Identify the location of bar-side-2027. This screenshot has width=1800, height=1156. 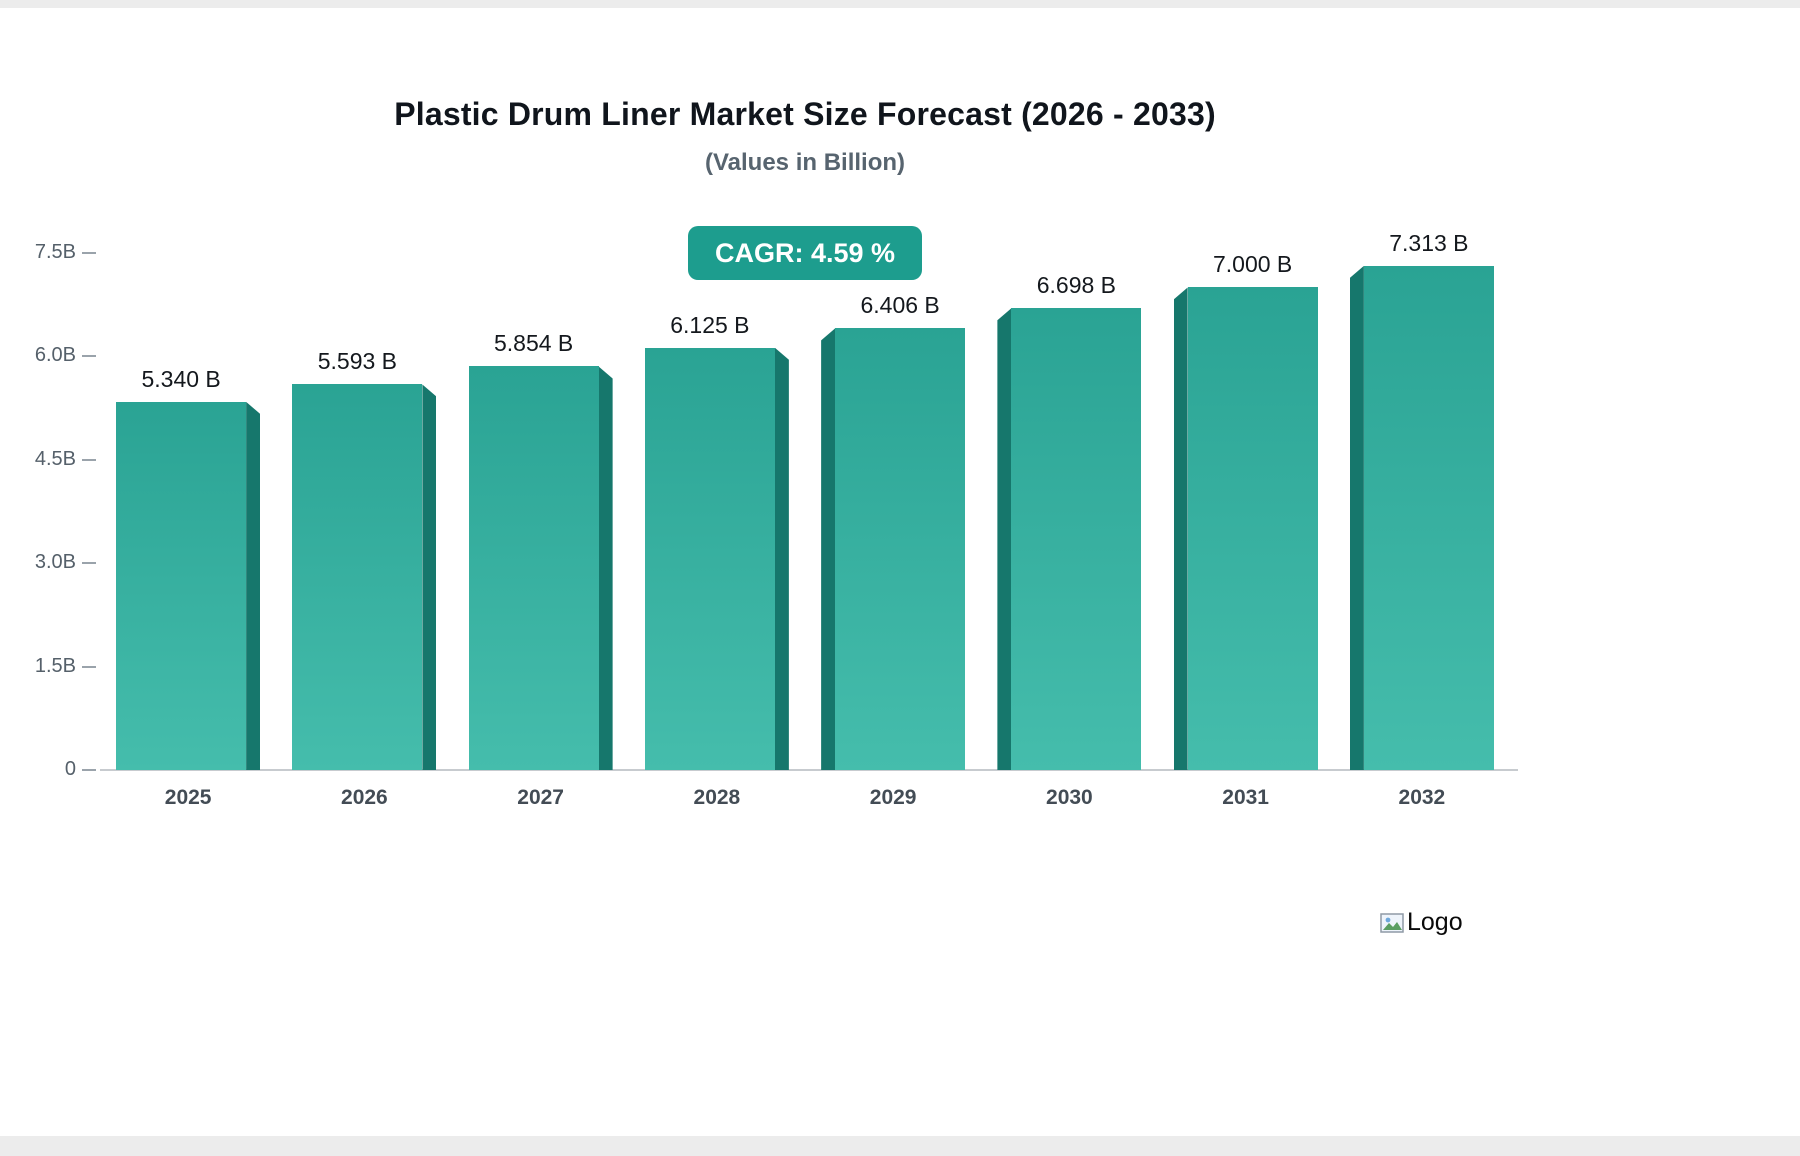
(605, 568).